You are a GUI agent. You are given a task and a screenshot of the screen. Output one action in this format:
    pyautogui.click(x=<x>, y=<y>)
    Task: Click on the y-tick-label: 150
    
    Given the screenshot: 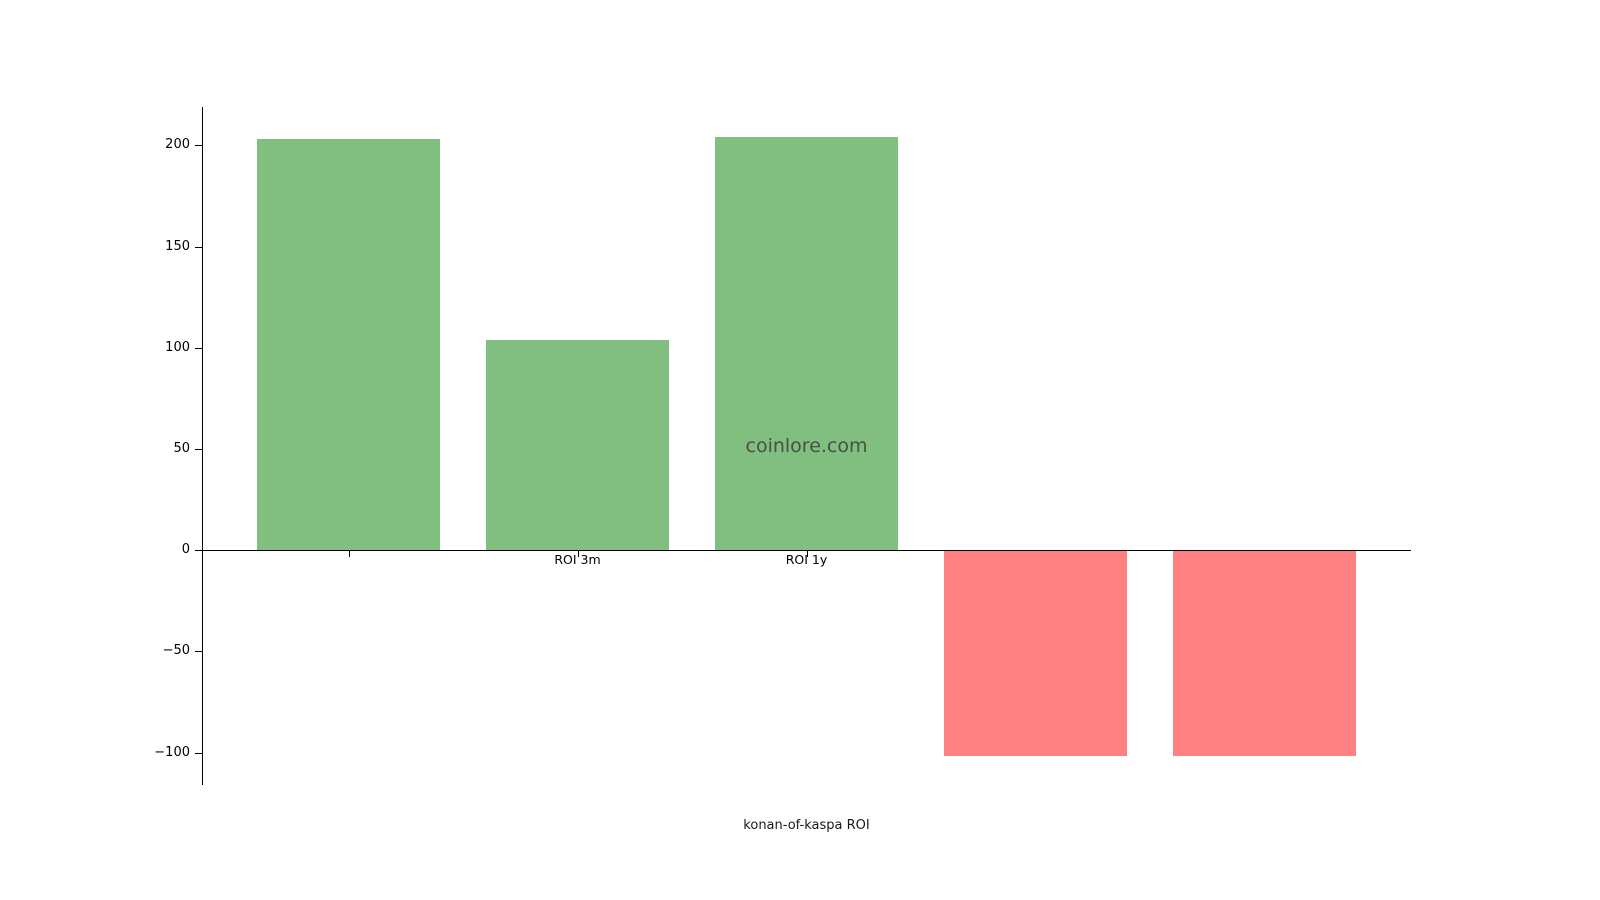 What is the action you would take?
    pyautogui.click(x=177, y=246)
    